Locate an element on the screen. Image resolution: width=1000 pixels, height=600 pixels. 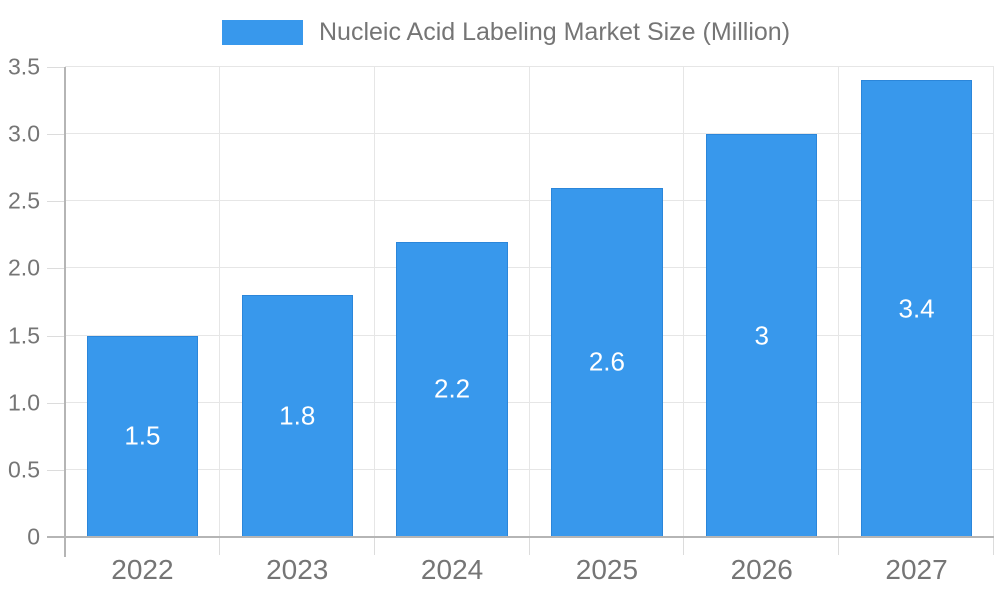
x-axis-tick-label: 2023 is located at coordinates (297, 569).